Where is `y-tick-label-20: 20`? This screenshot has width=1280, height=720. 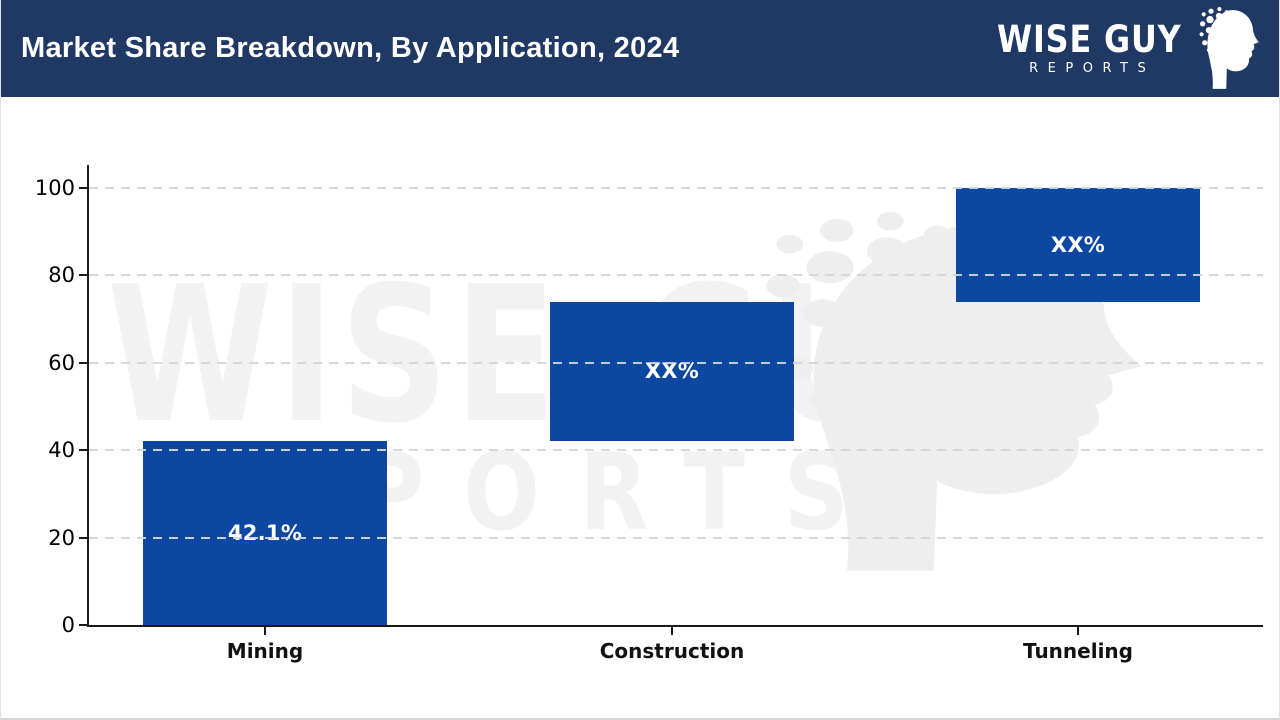
y-tick-label-20: 20 is located at coordinates (61, 537).